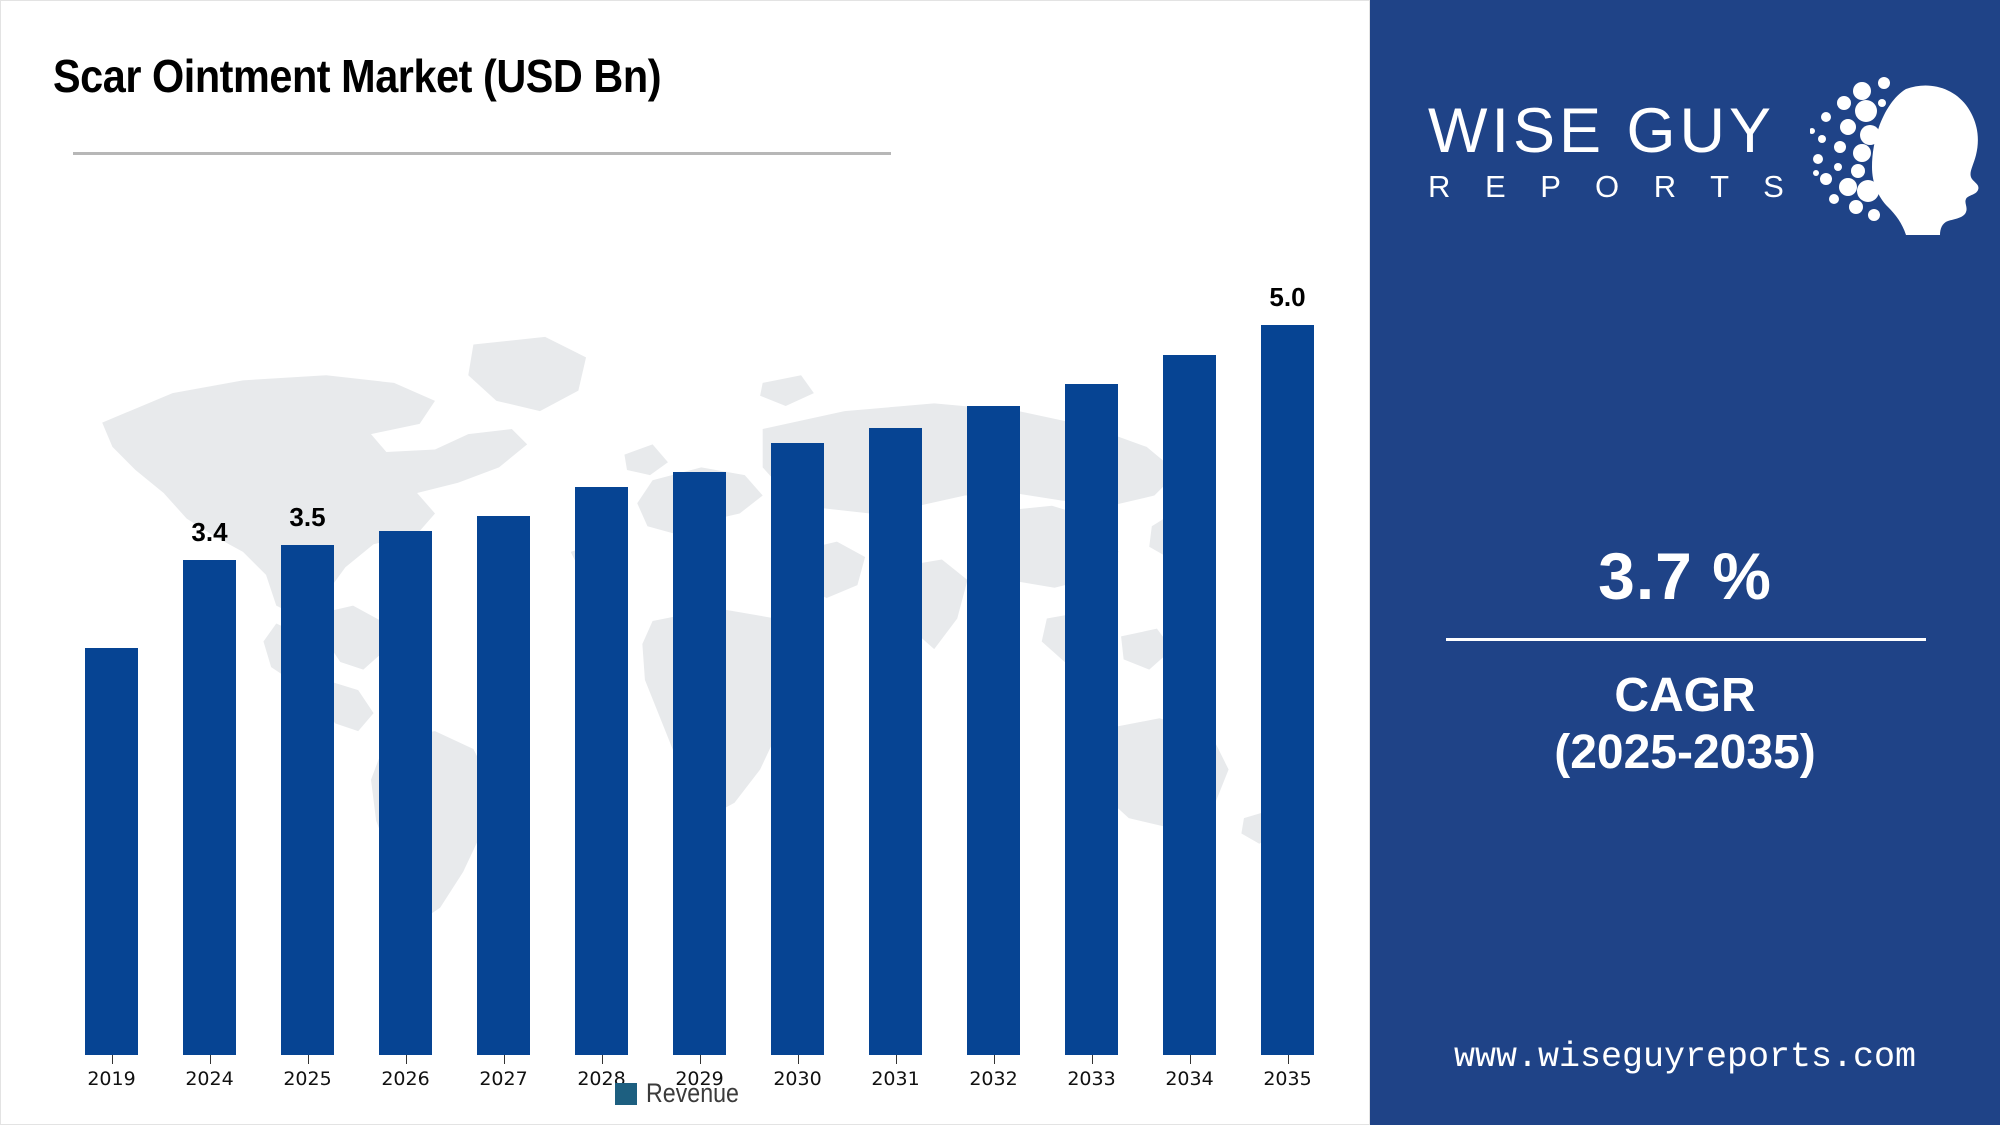 The height and width of the screenshot is (1125, 2000). Describe the element at coordinates (797, 1079) in the screenshot. I see `x-tick-label: 2030` at that location.